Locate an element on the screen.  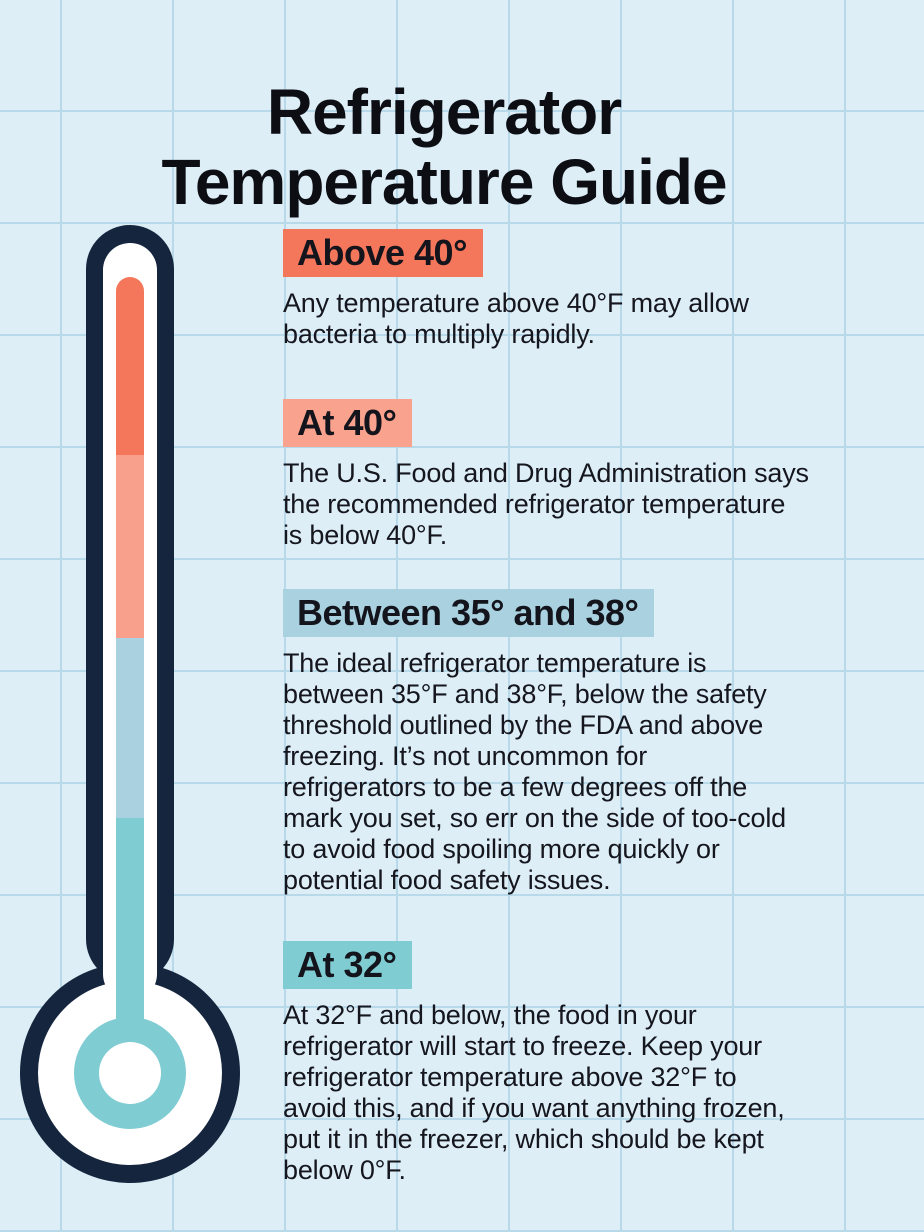
thermometer-bulb-hole is located at coordinates (130, 1073).